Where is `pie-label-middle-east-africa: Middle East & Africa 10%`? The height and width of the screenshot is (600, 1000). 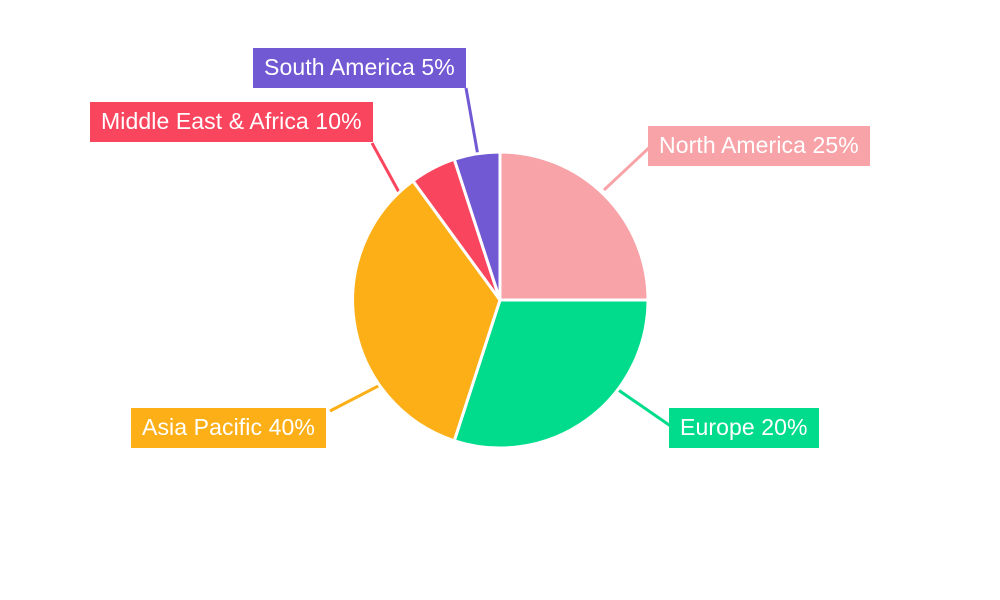 pie-label-middle-east-africa: Middle East & Africa 10% is located at coordinates (231, 122).